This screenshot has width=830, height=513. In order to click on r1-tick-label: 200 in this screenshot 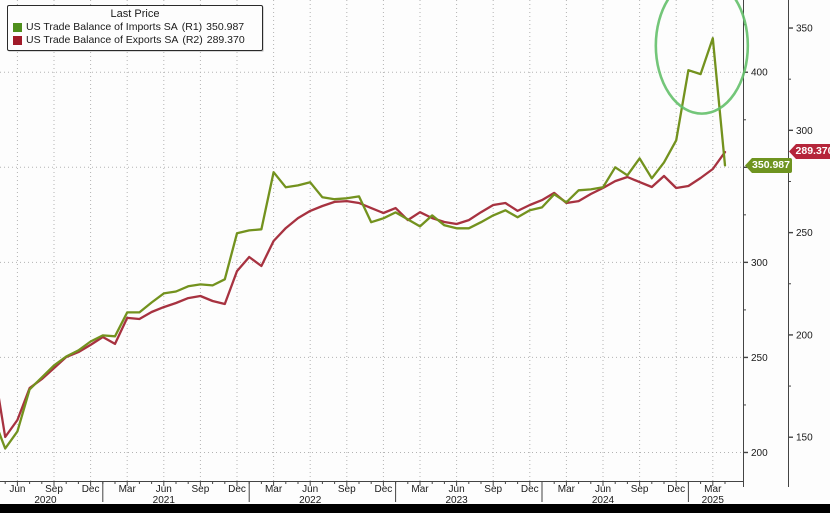, I will do `click(759, 453)`.